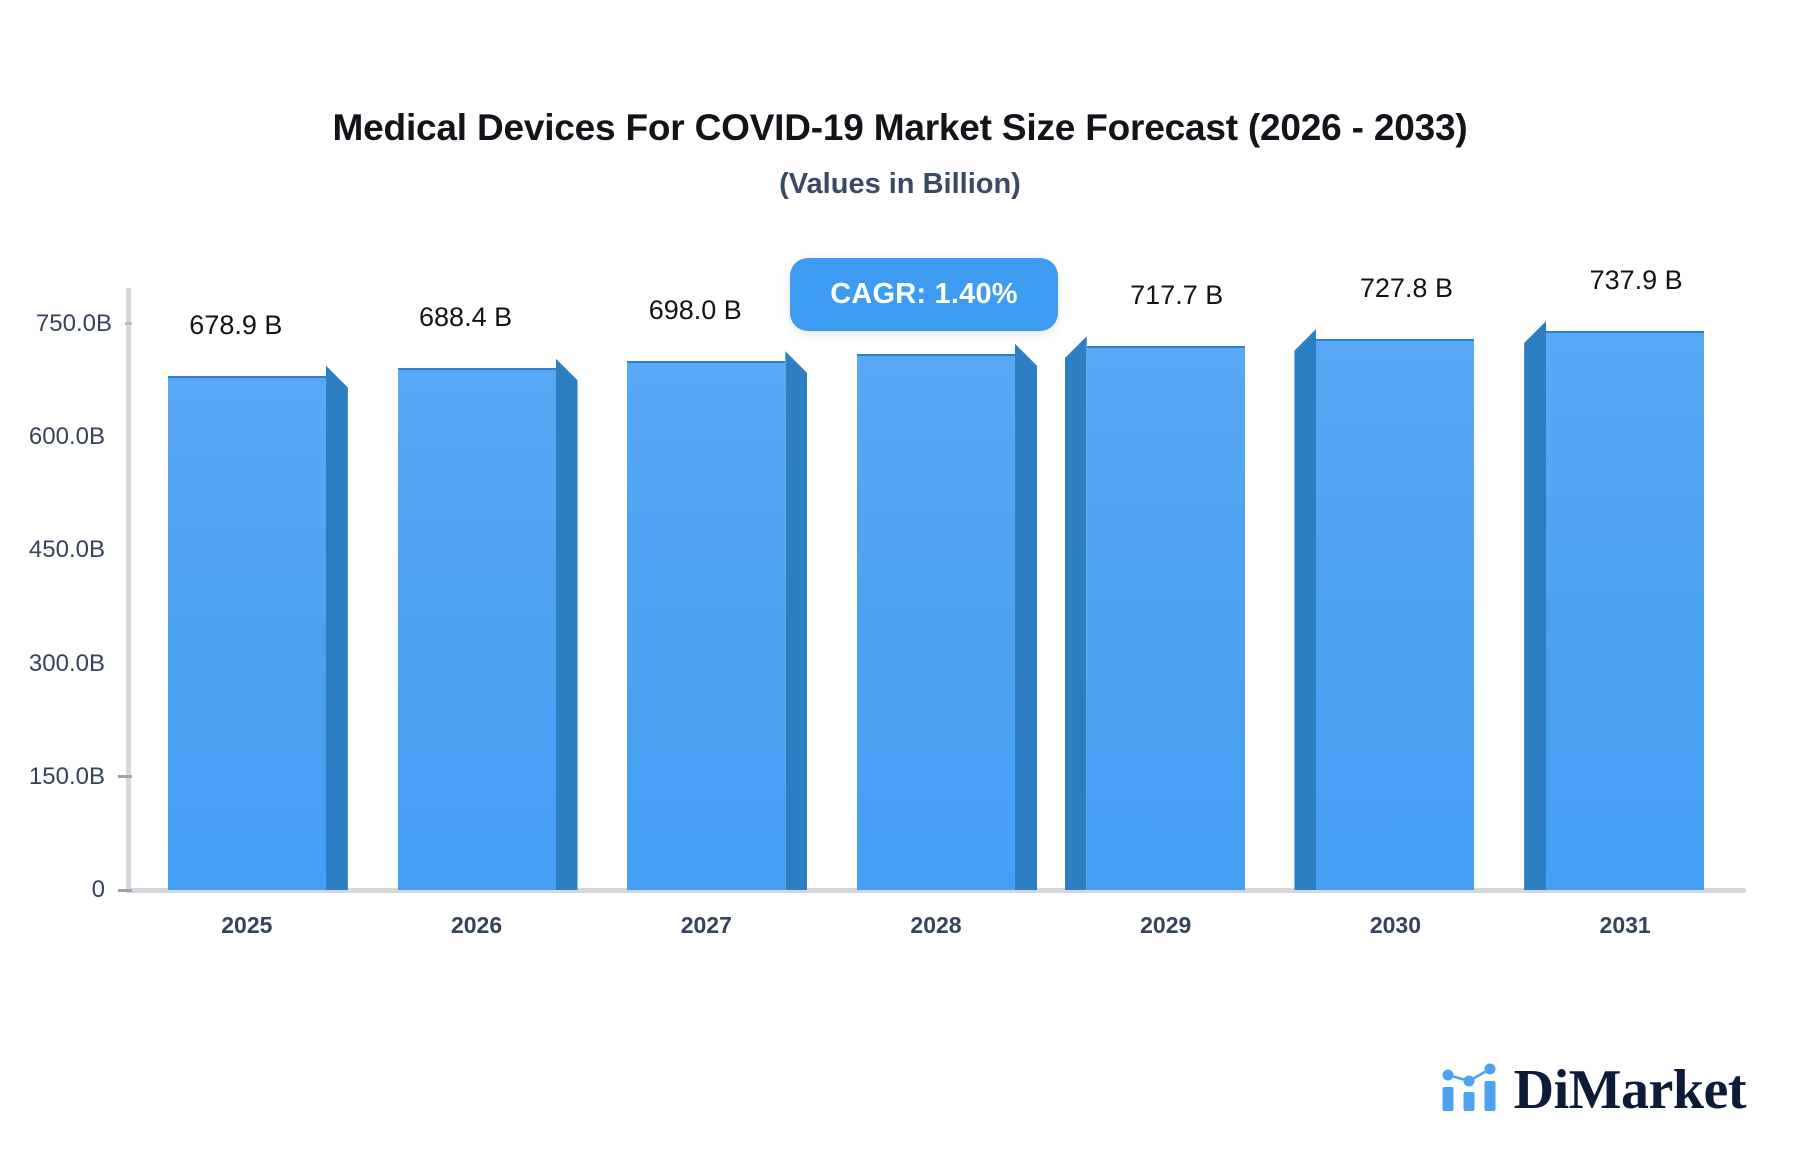 This screenshot has width=1800, height=1156. What do you see at coordinates (98, 889) in the screenshot?
I see `y-axis-tick-label: 0` at bounding box center [98, 889].